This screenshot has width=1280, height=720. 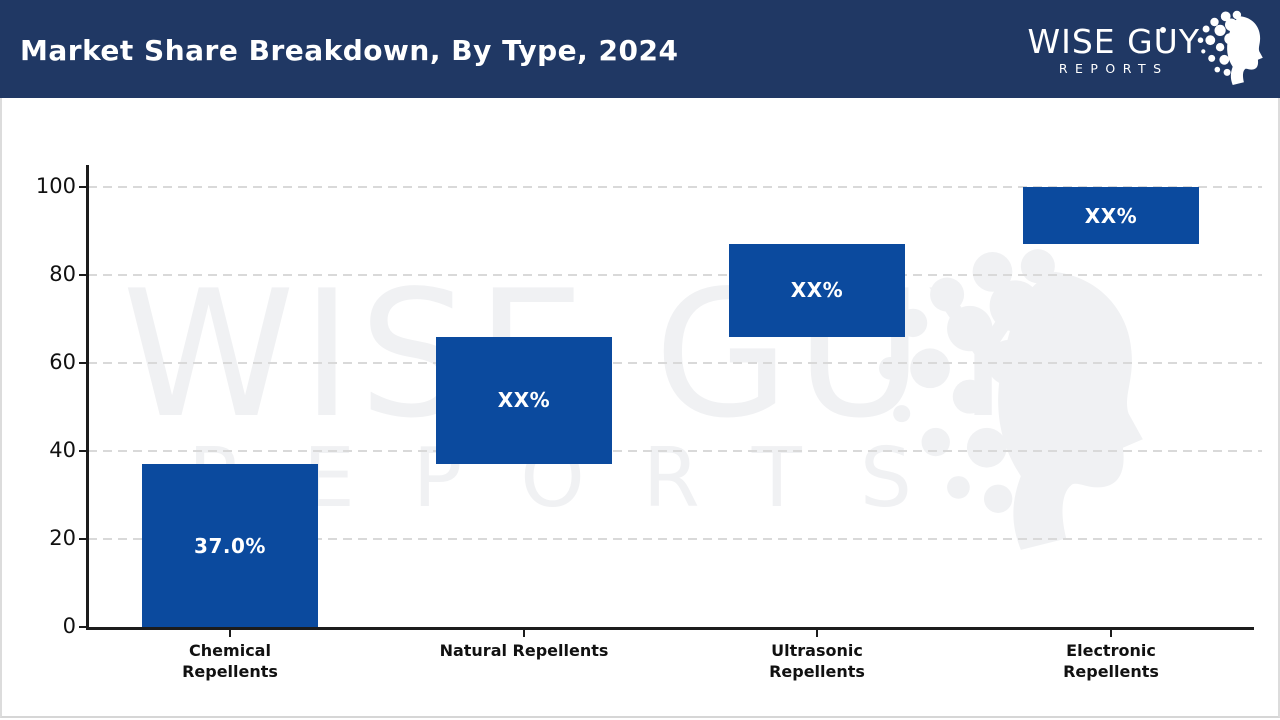 What do you see at coordinates (1113, 68) in the screenshot?
I see `logo-sub-text: REPORTS` at bounding box center [1113, 68].